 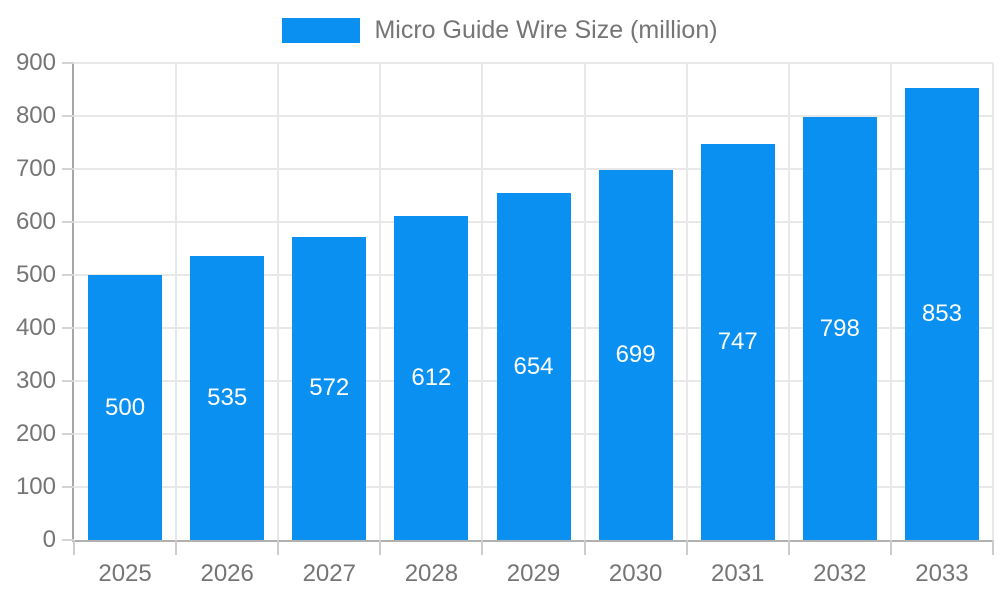 I want to click on x-axis-label: 2027, so click(x=329, y=573).